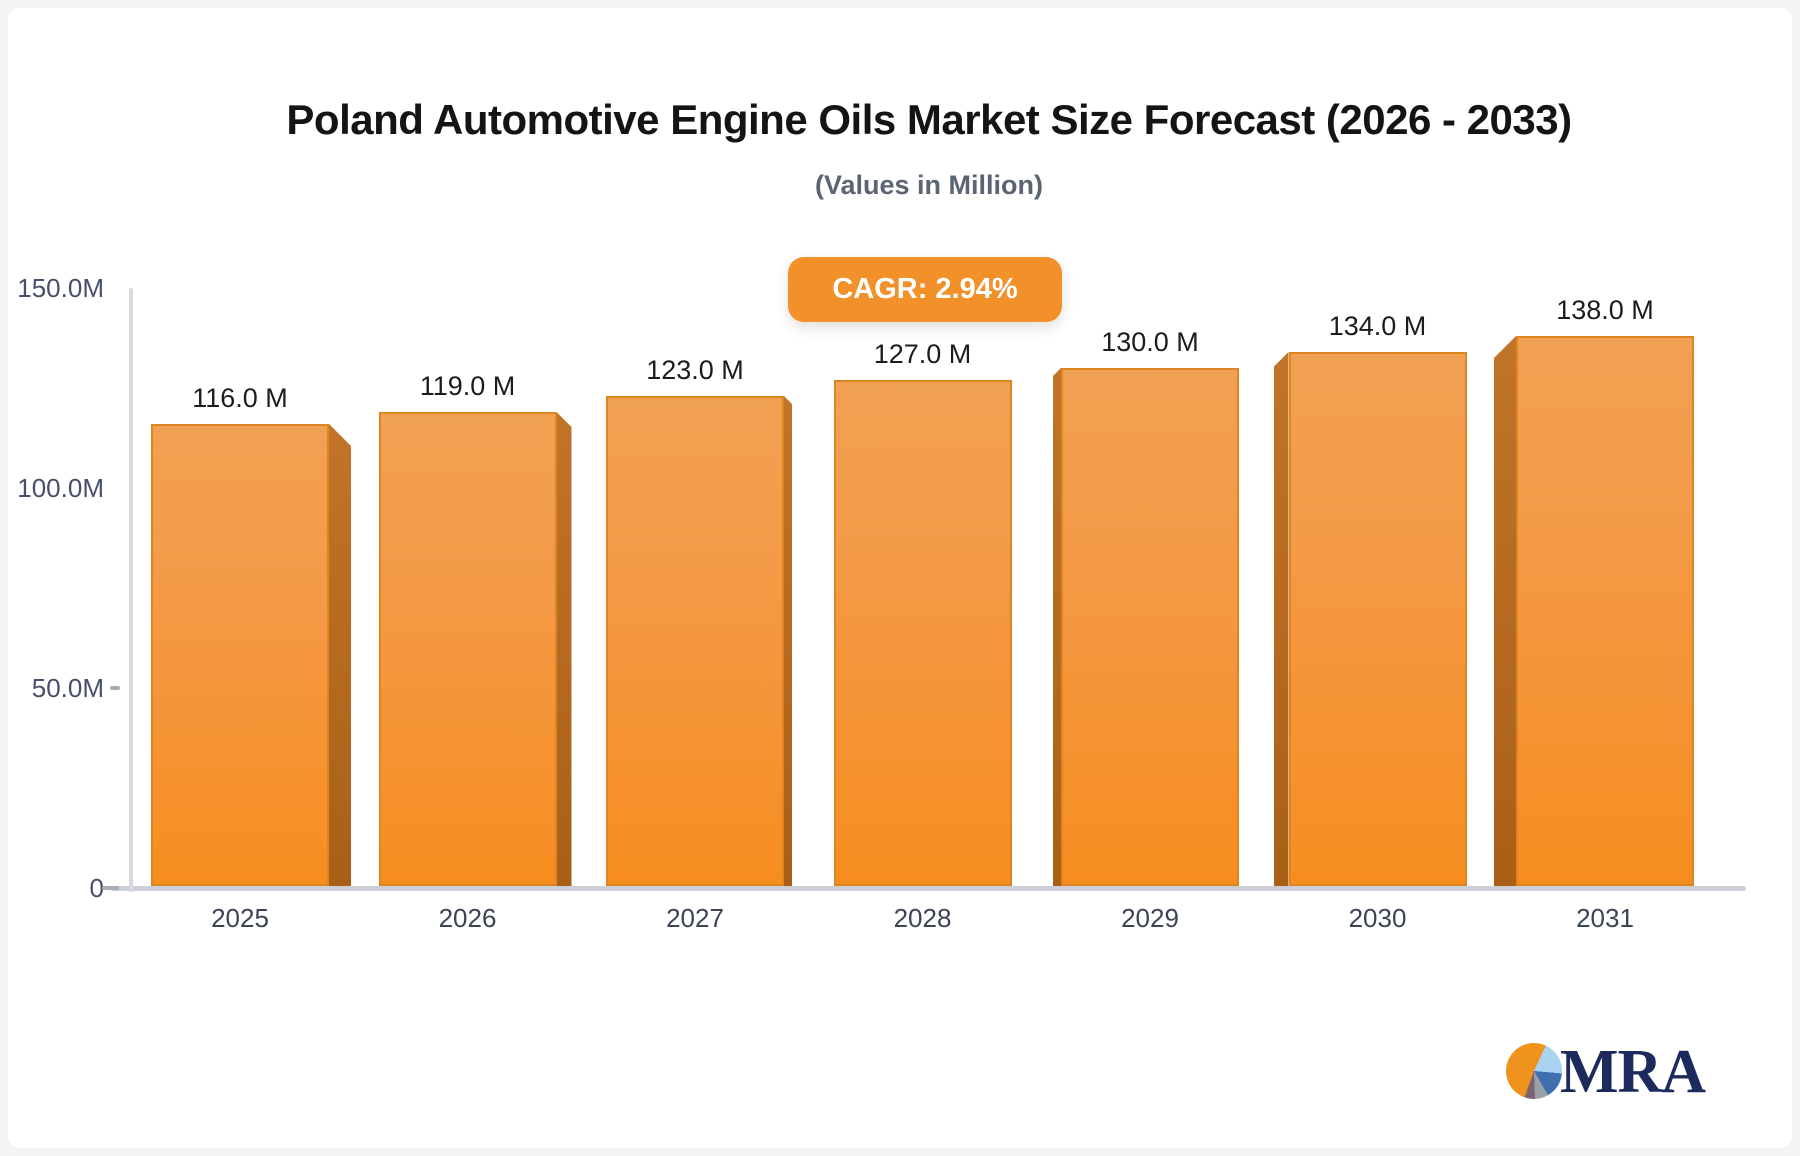 Image resolution: width=1800 pixels, height=1156 pixels. Describe the element at coordinates (1534, 1071) in the screenshot. I see `pie-chart-icon` at that location.